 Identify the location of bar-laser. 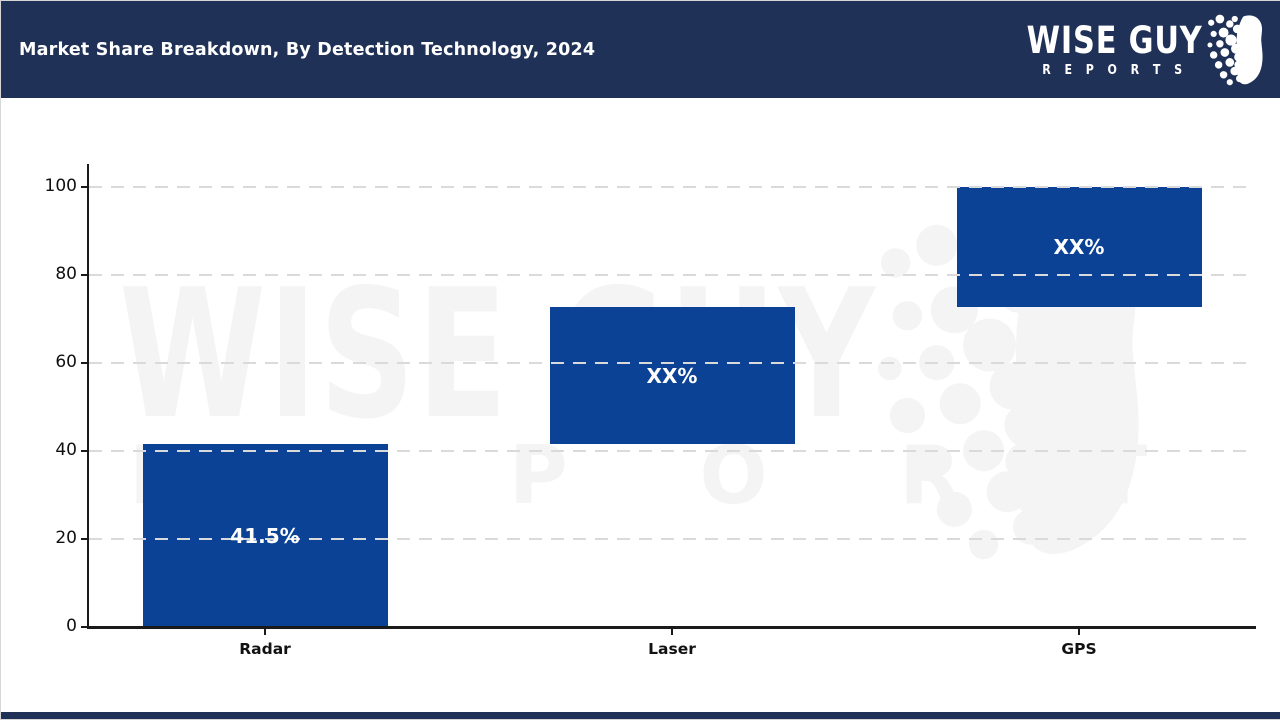
(672, 376).